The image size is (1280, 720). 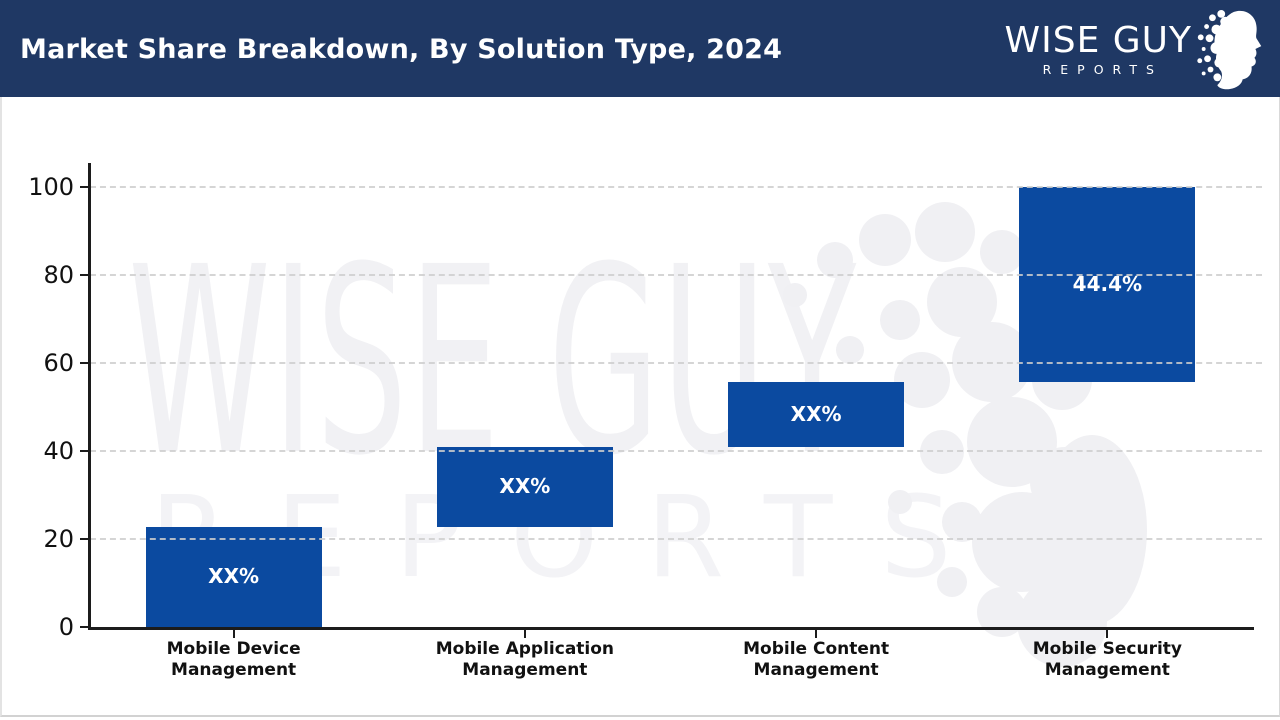 What do you see at coordinates (1107, 659) in the screenshot?
I see `category-label: Mobile Security Management` at bounding box center [1107, 659].